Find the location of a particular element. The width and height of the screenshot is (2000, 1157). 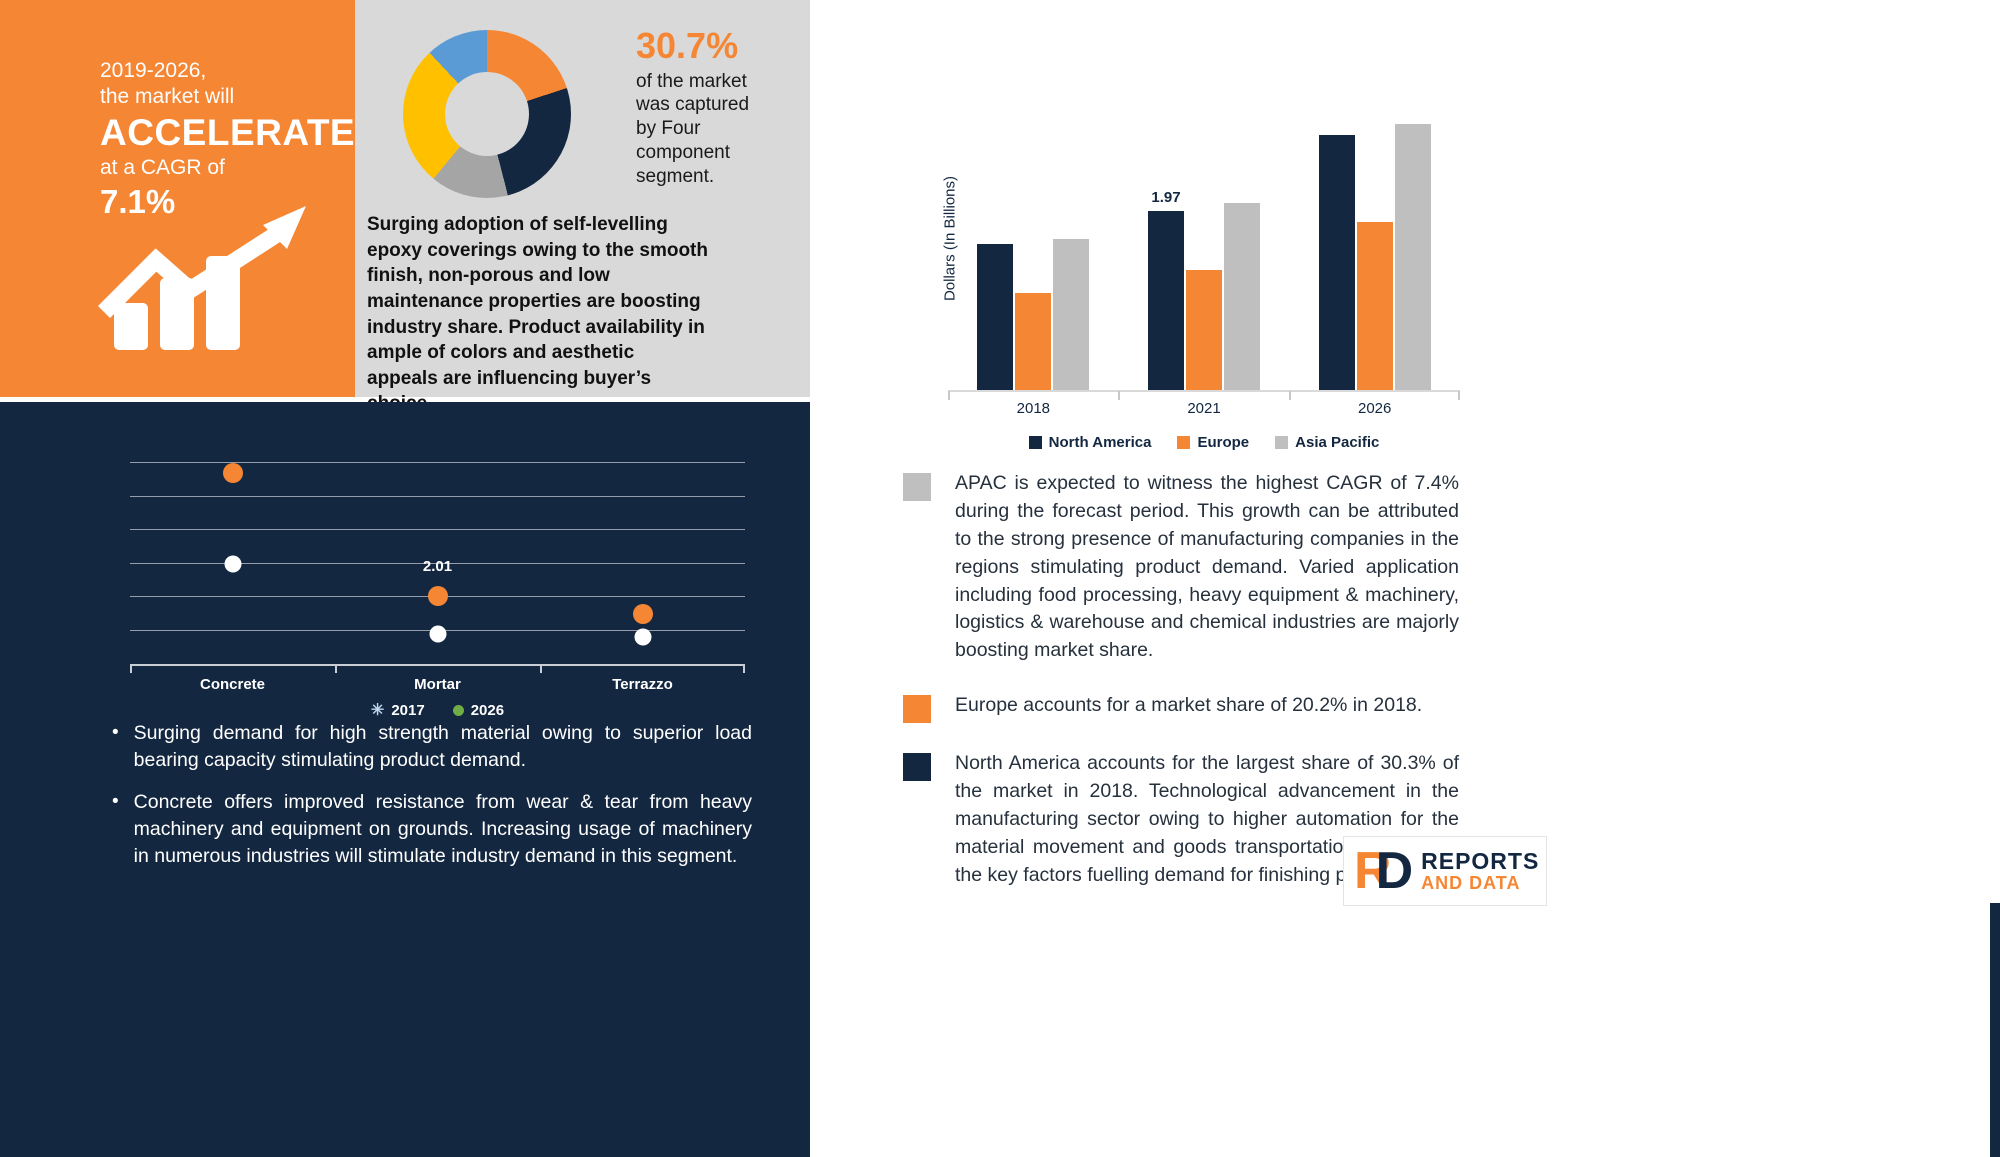

bar-plot: 1.97 is located at coordinates (1204, 255).